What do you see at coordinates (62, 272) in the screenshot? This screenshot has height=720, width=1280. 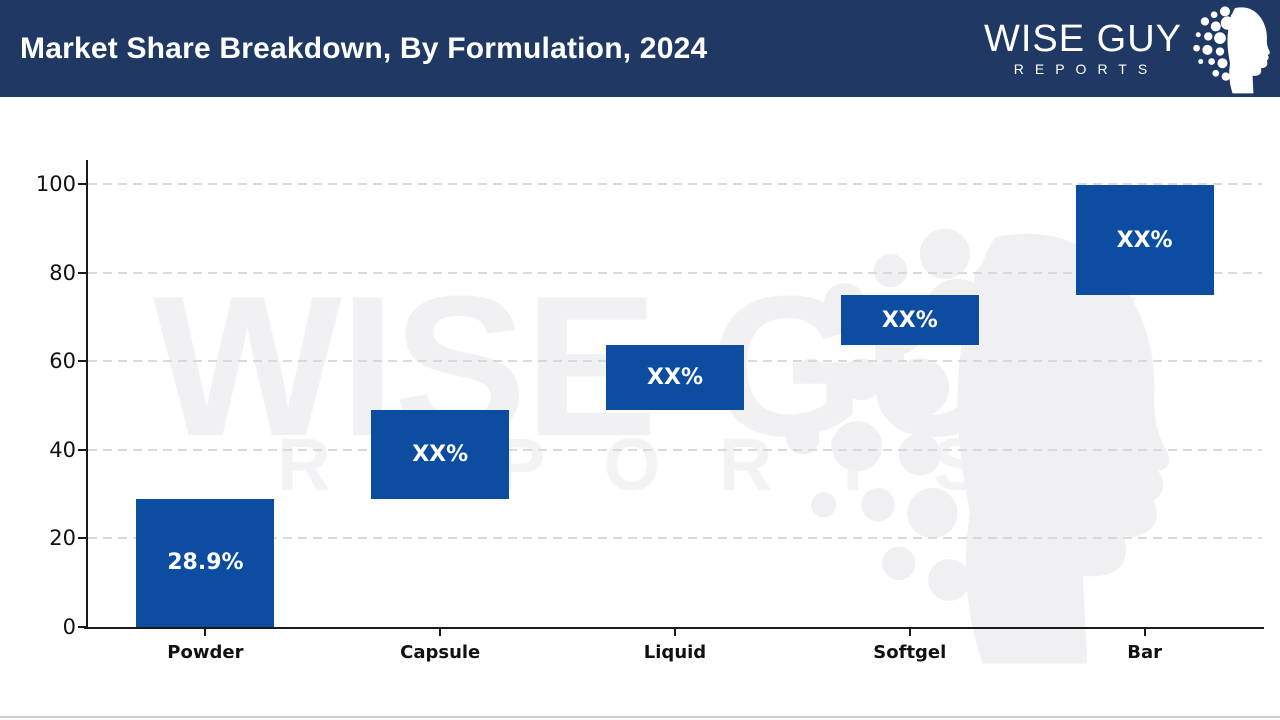 I see `y-tick-label: 80` at bounding box center [62, 272].